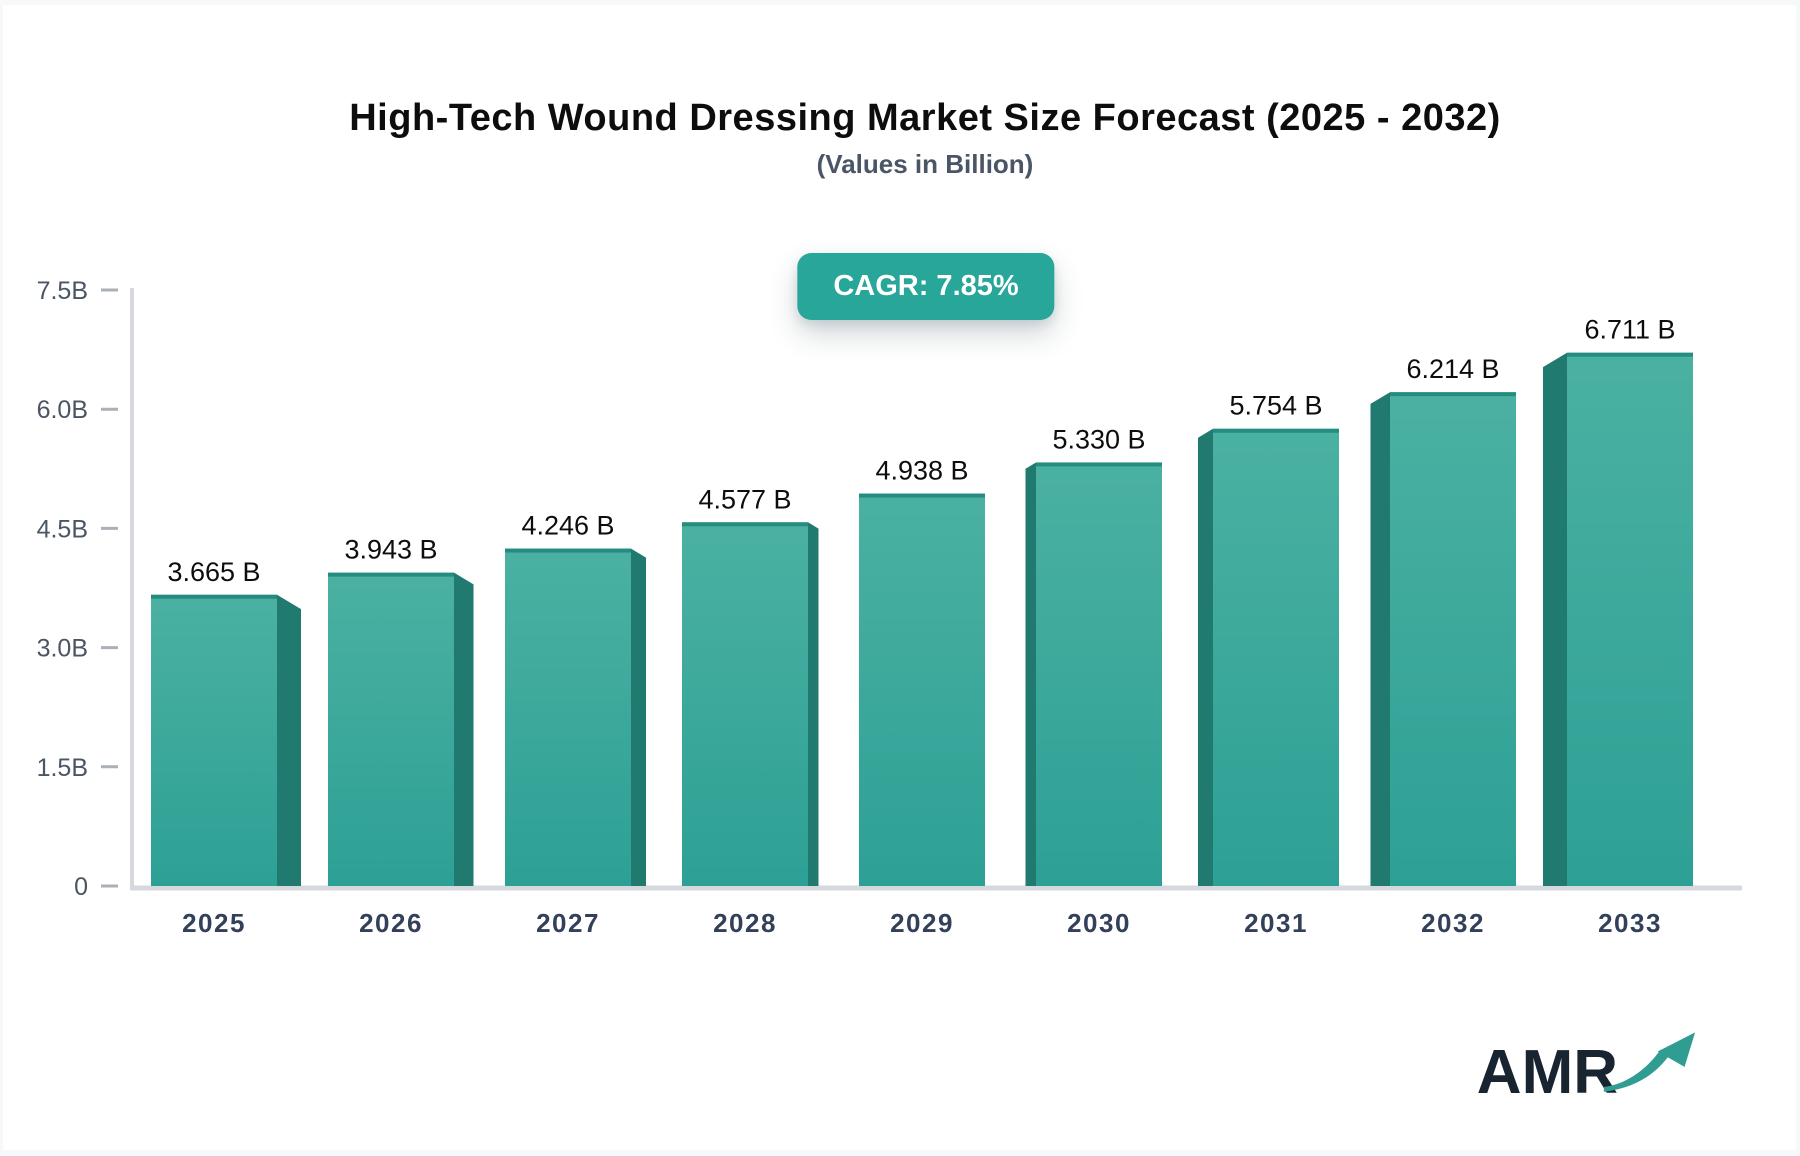 The width and height of the screenshot is (1800, 1156). What do you see at coordinates (638, 717) in the screenshot?
I see `bar-side-2027` at bounding box center [638, 717].